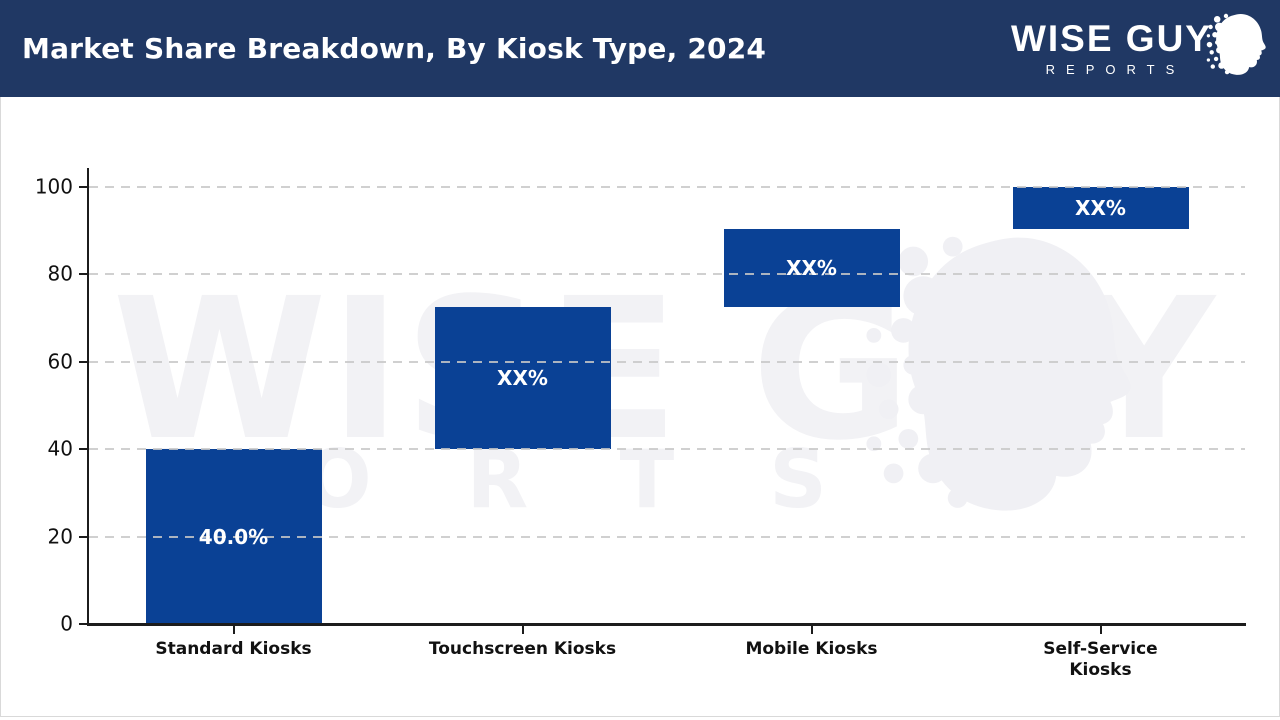 The height and width of the screenshot is (720, 1280). What do you see at coordinates (1115, 69) in the screenshot?
I see `brand-subtitle: REPORTS` at bounding box center [1115, 69].